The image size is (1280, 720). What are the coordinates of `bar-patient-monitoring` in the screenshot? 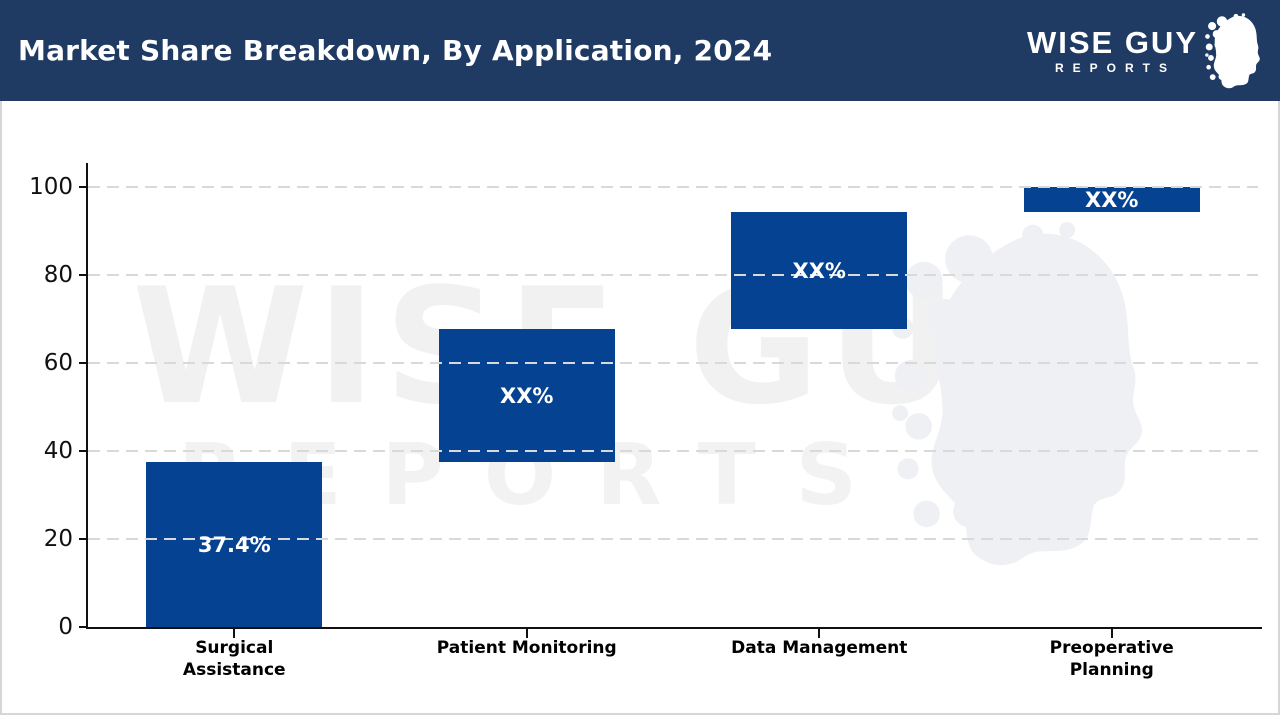 It's located at (526, 396).